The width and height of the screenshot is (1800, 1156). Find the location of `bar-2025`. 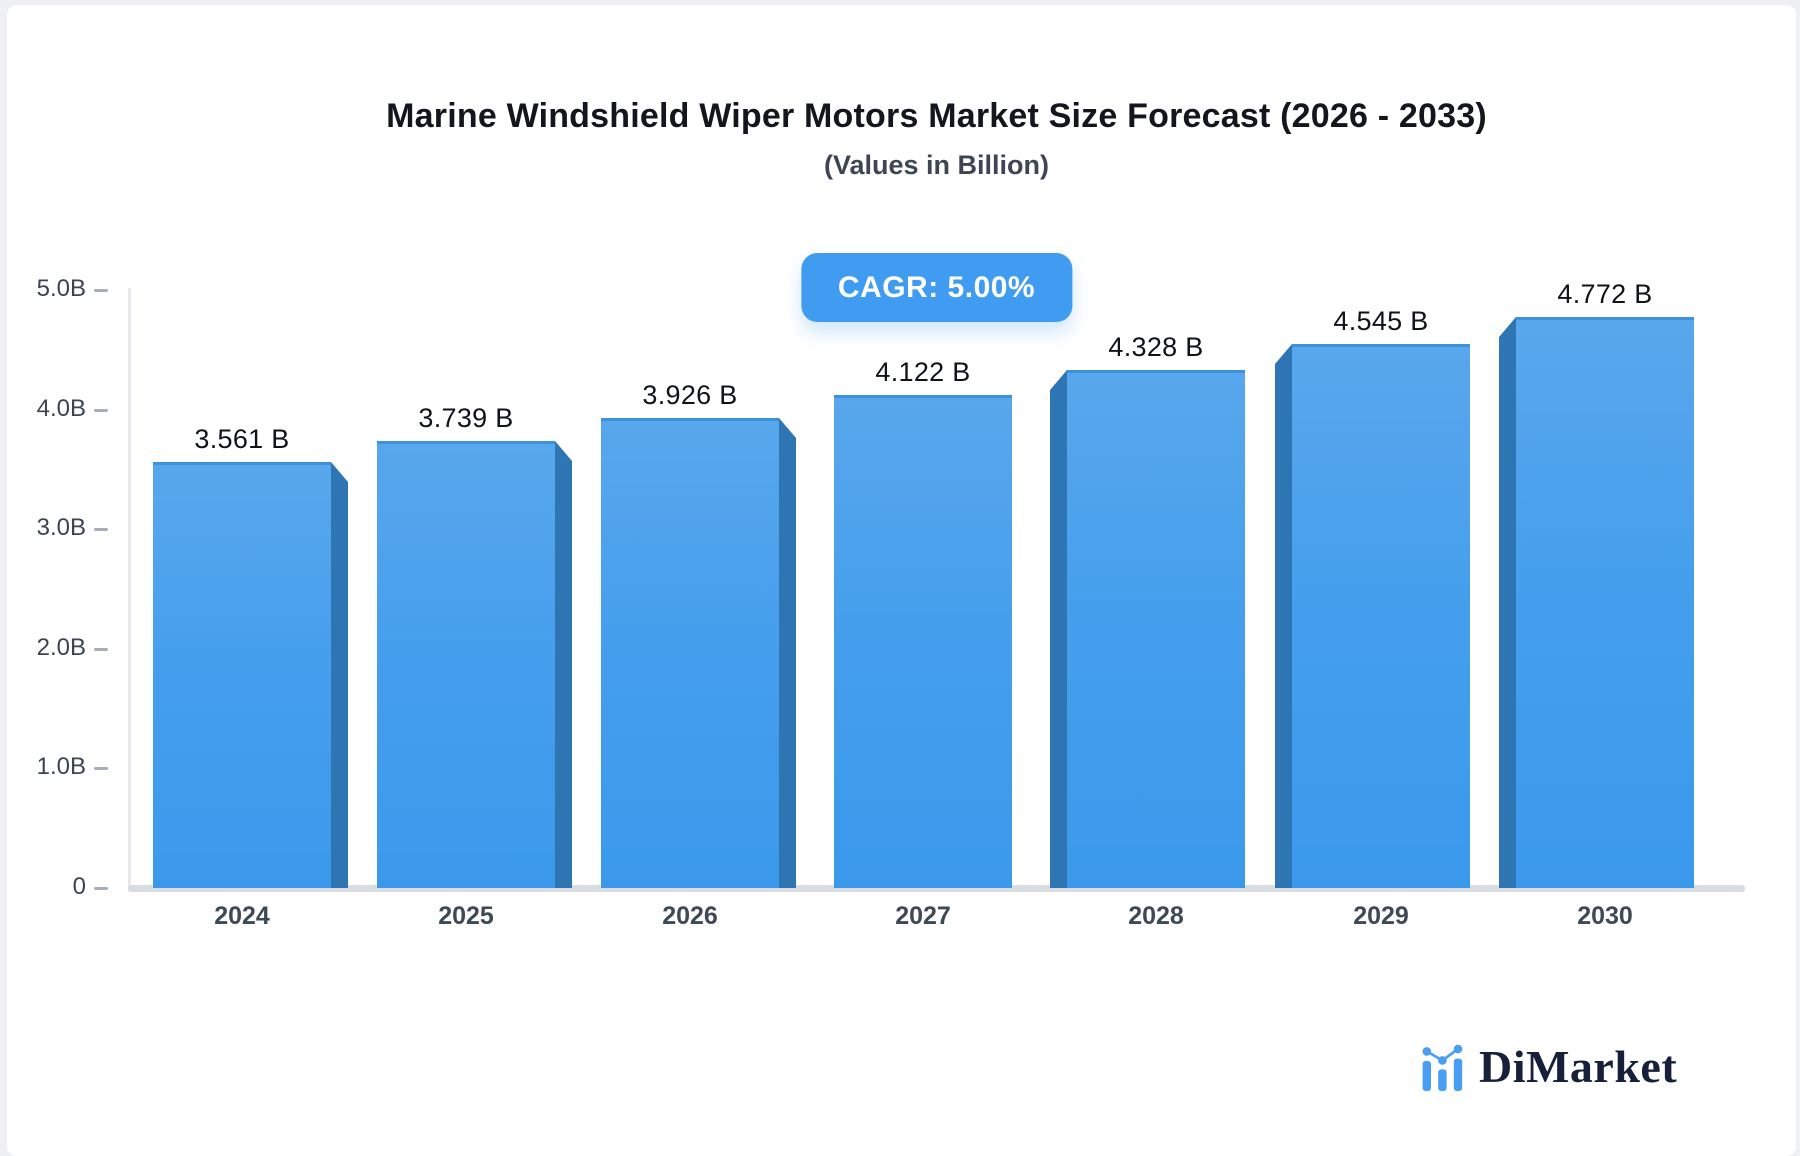

bar-2025 is located at coordinates (466, 664).